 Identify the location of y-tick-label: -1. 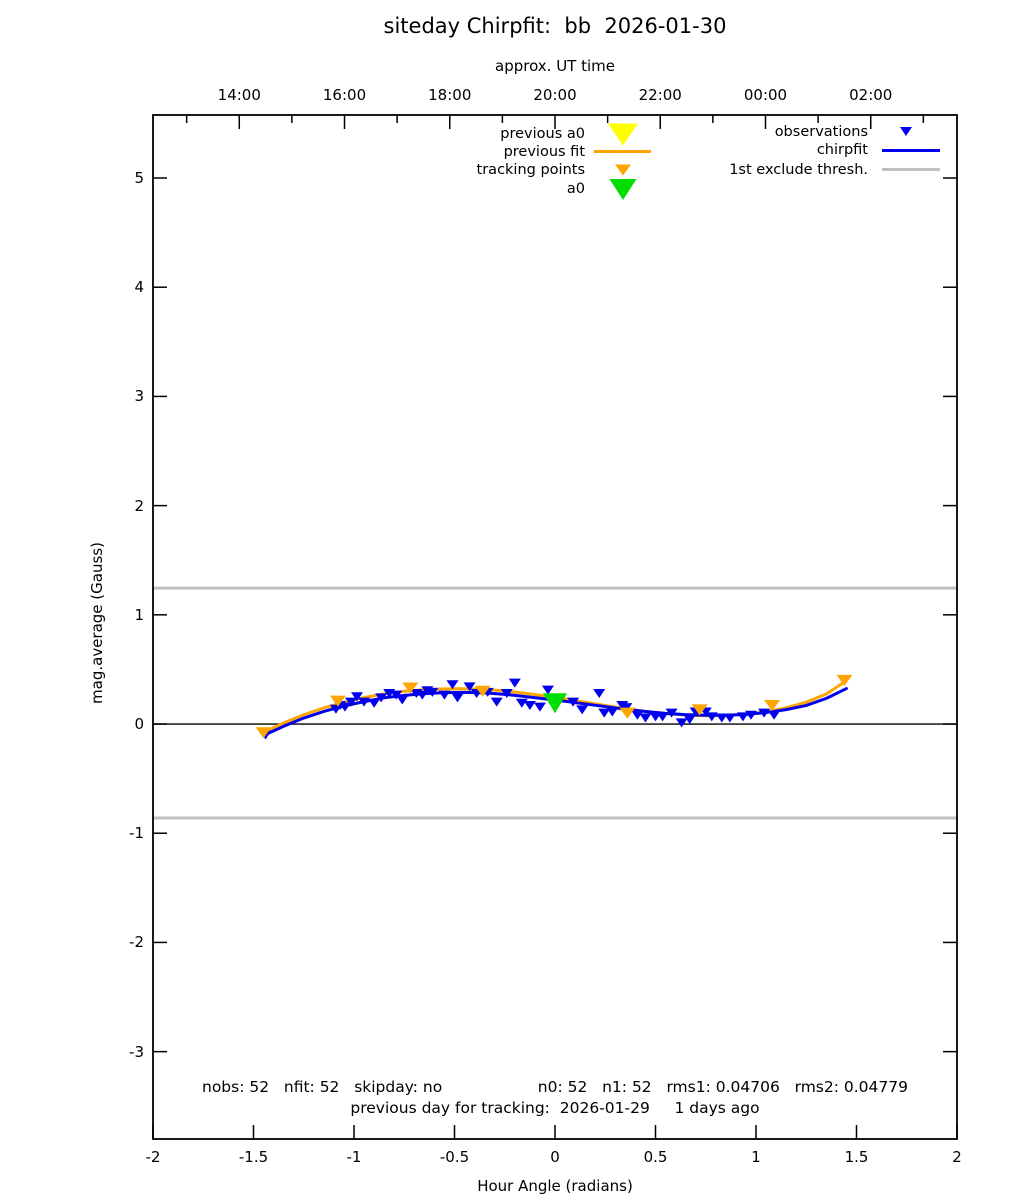
(136, 833).